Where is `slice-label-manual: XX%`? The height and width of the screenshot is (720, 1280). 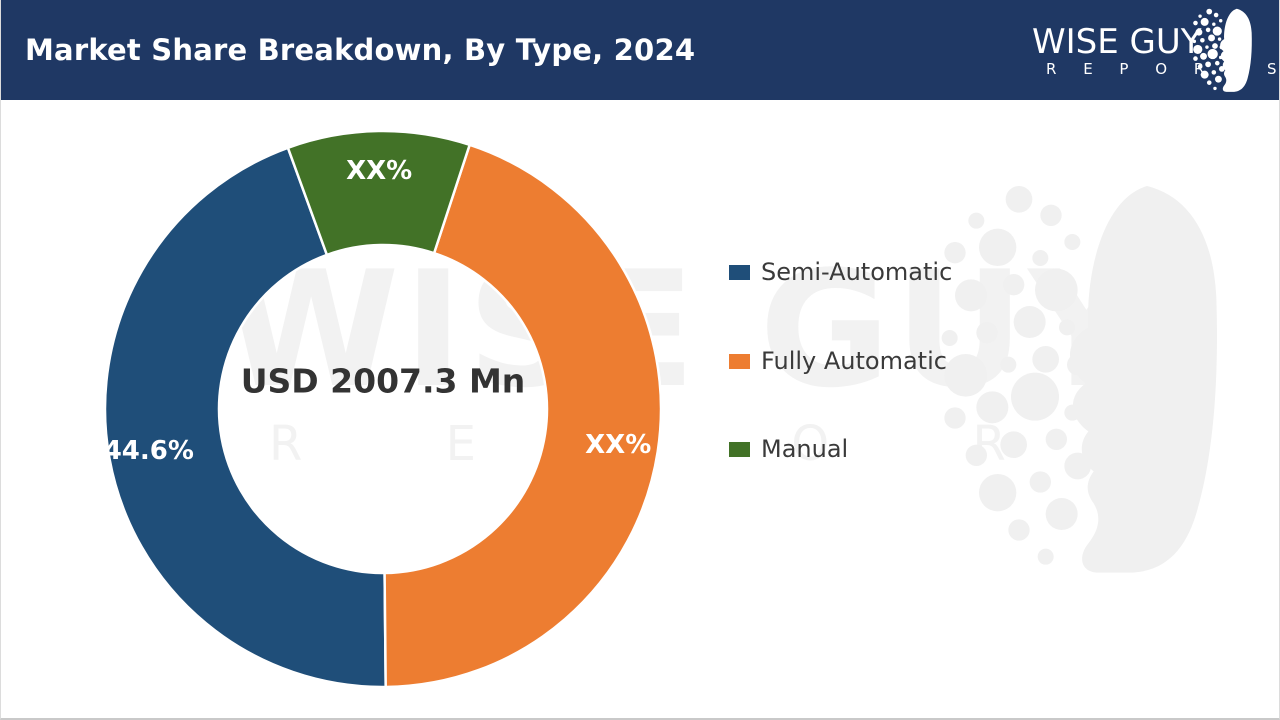 slice-label-manual: XX% is located at coordinates (379, 171).